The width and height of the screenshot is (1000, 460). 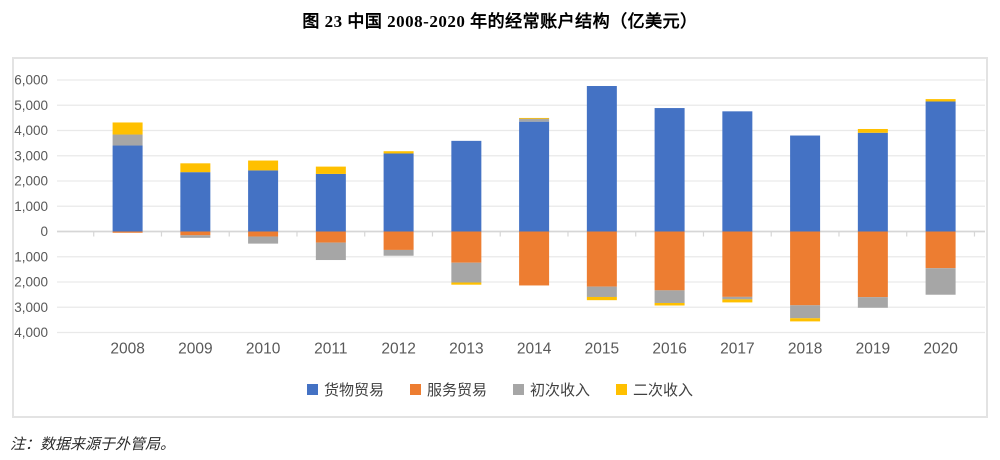 What do you see at coordinates (44, 231) in the screenshot?
I see `y-axis-tick-label: 0` at bounding box center [44, 231].